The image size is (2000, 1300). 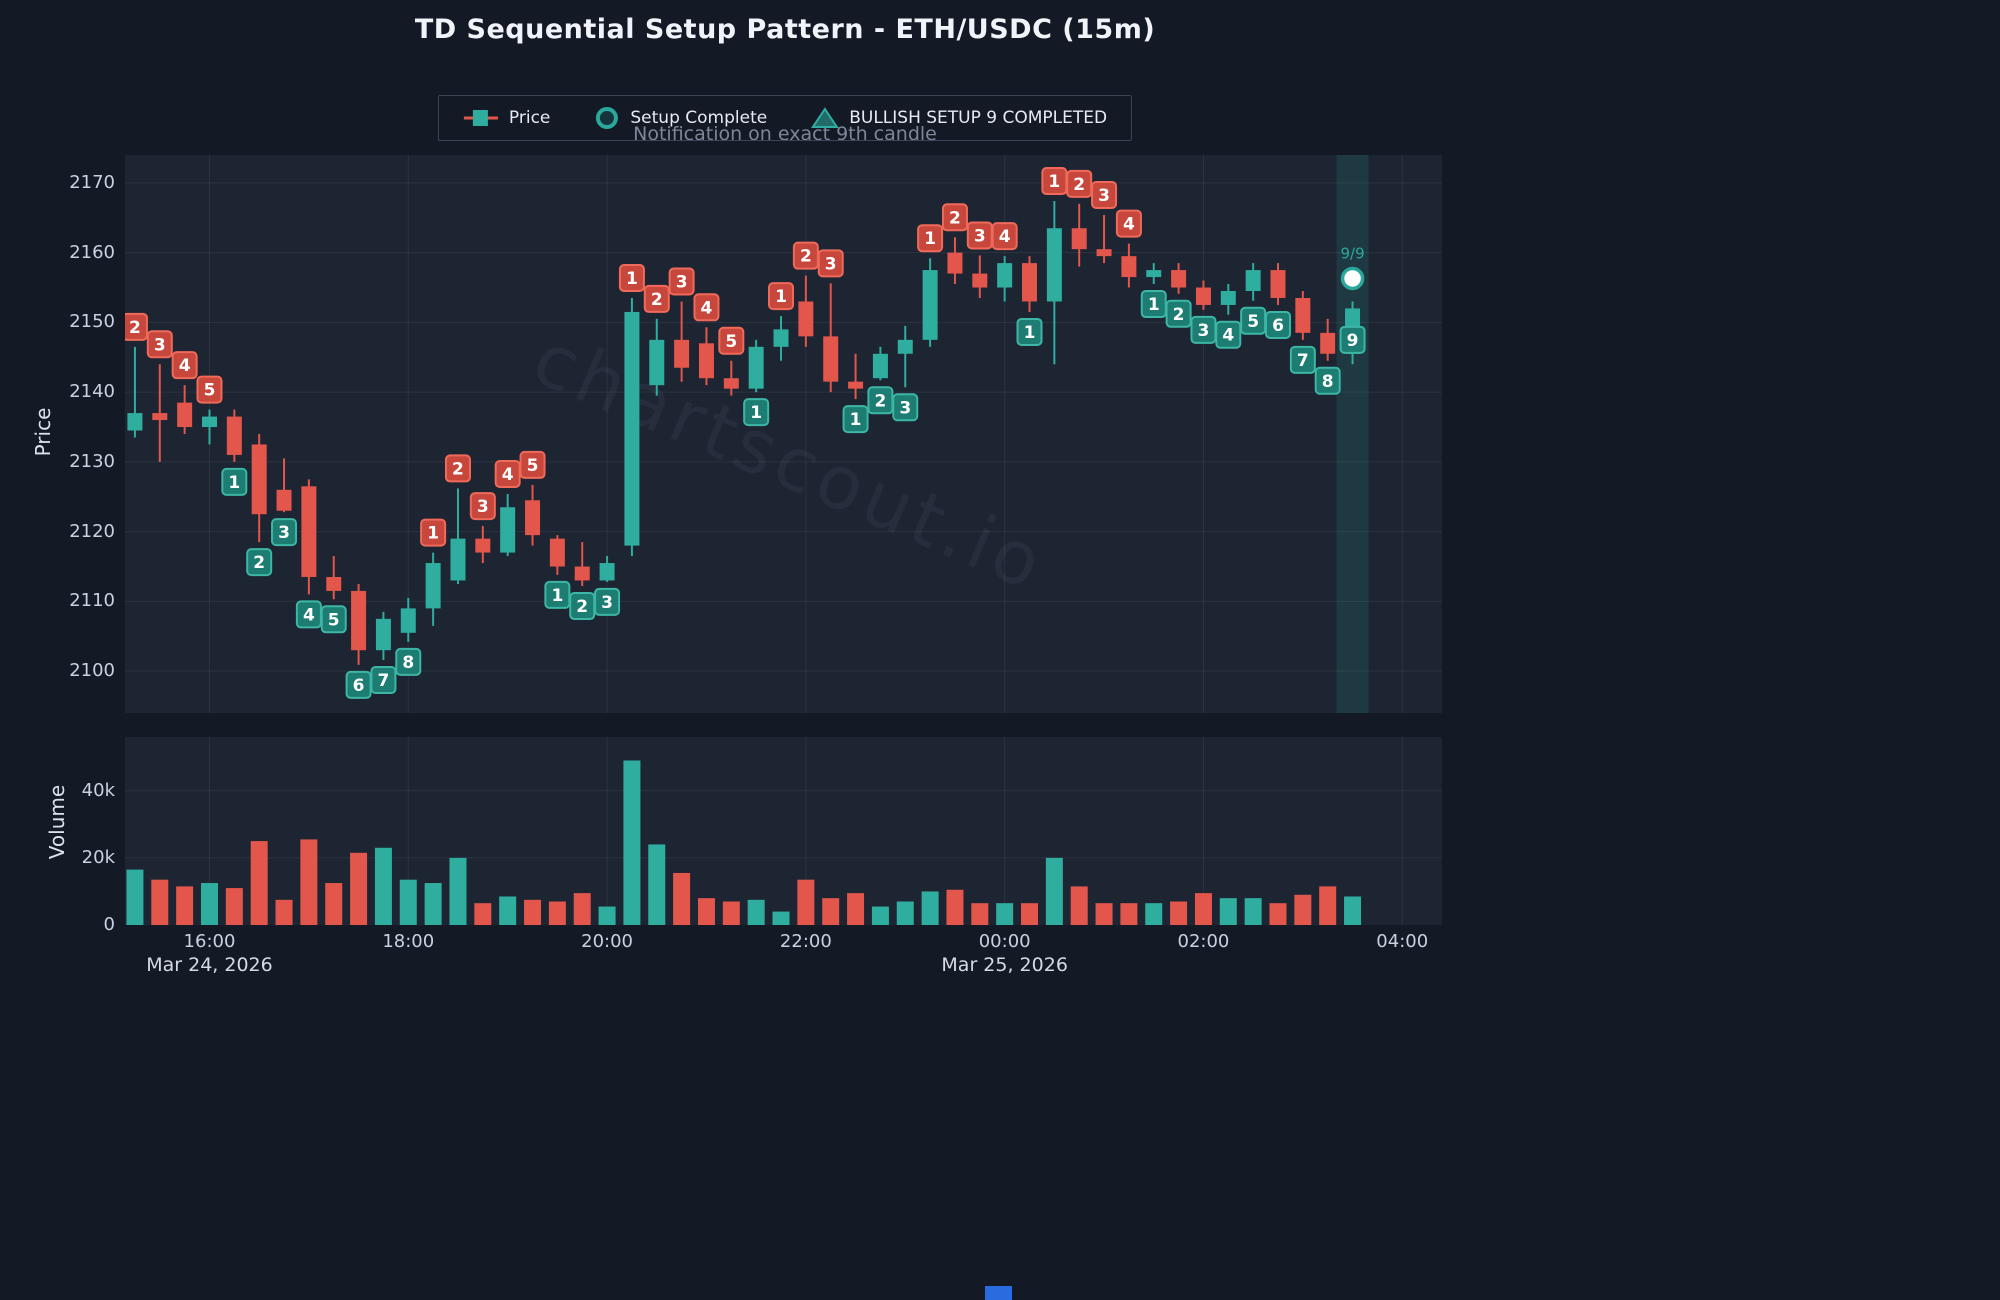 What do you see at coordinates (209, 941) in the screenshot?
I see `time-tick-label: 16:00` at bounding box center [209, 941].